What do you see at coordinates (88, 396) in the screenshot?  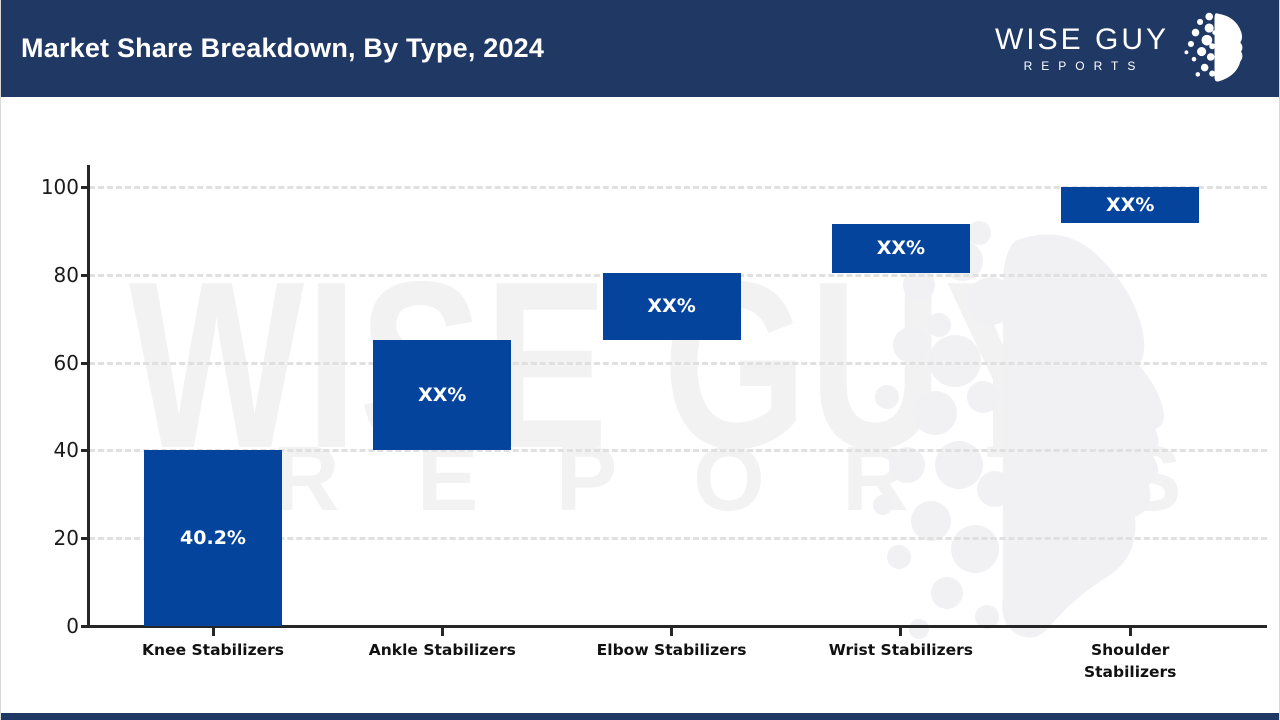 I see `y-axis-line` at bounding box center [88, 396].